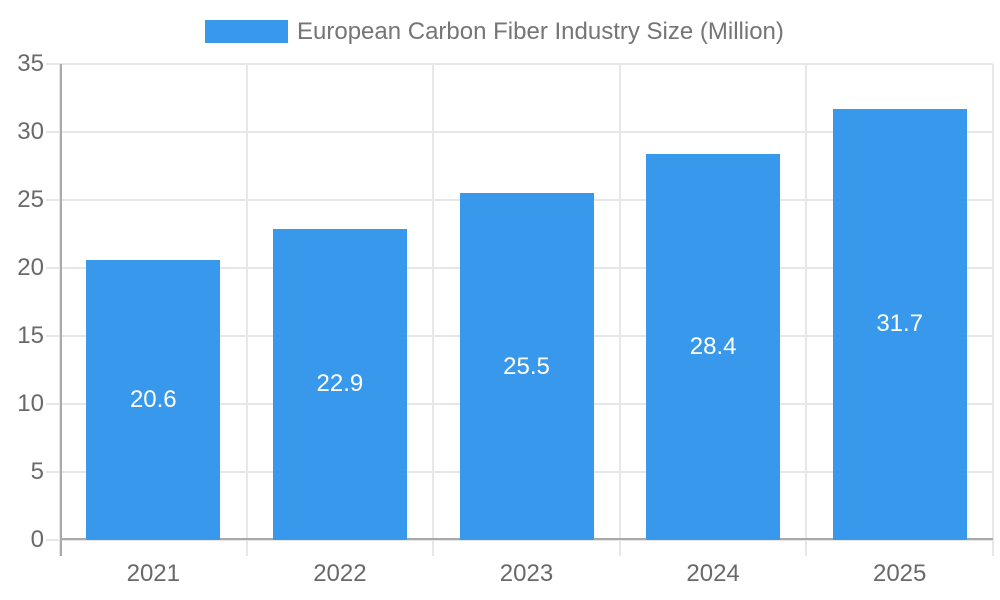 The height and width of the screenshot is (600, 1000). I want to click on x-tick-label-2022: 2022, so click(340, 573).